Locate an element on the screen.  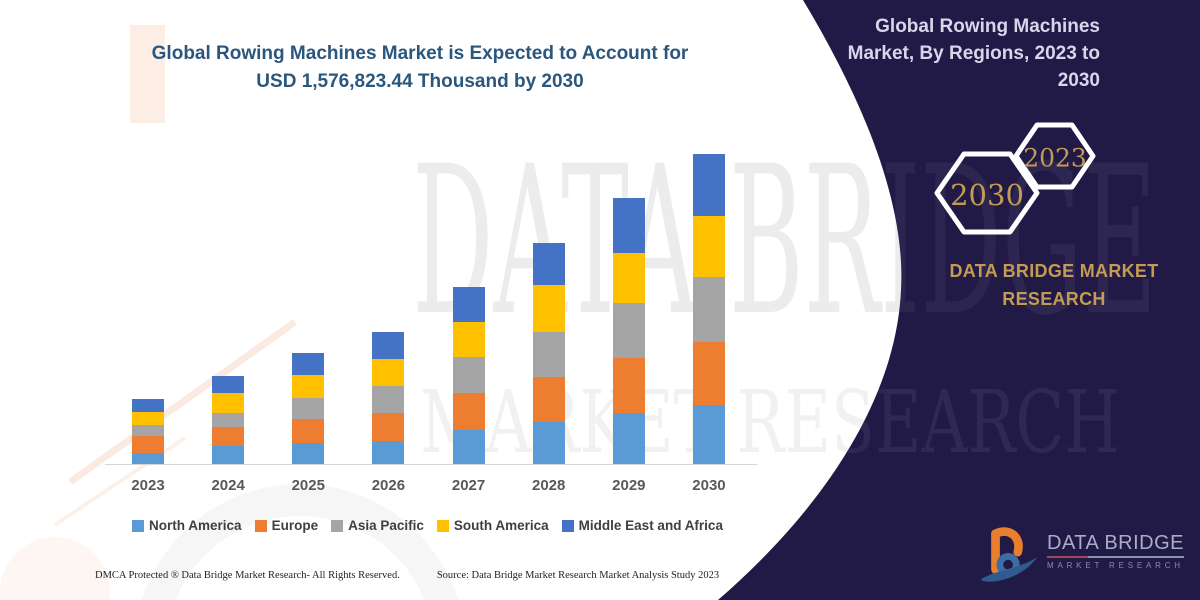
bar-2026-north-america is located at coordinates (388, 452).